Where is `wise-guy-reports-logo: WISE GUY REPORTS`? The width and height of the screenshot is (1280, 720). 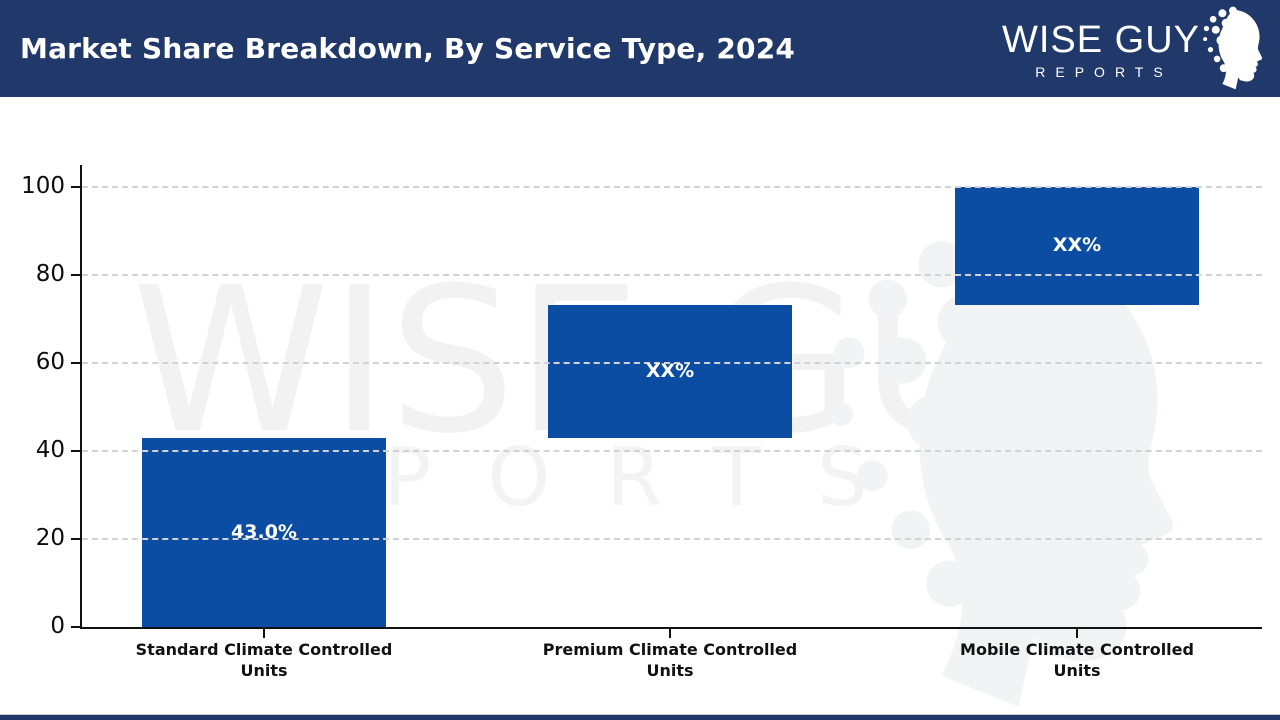 wise-guy-reports-logo: WISE GUY REPORTS is located at coordinates (1137, 49).